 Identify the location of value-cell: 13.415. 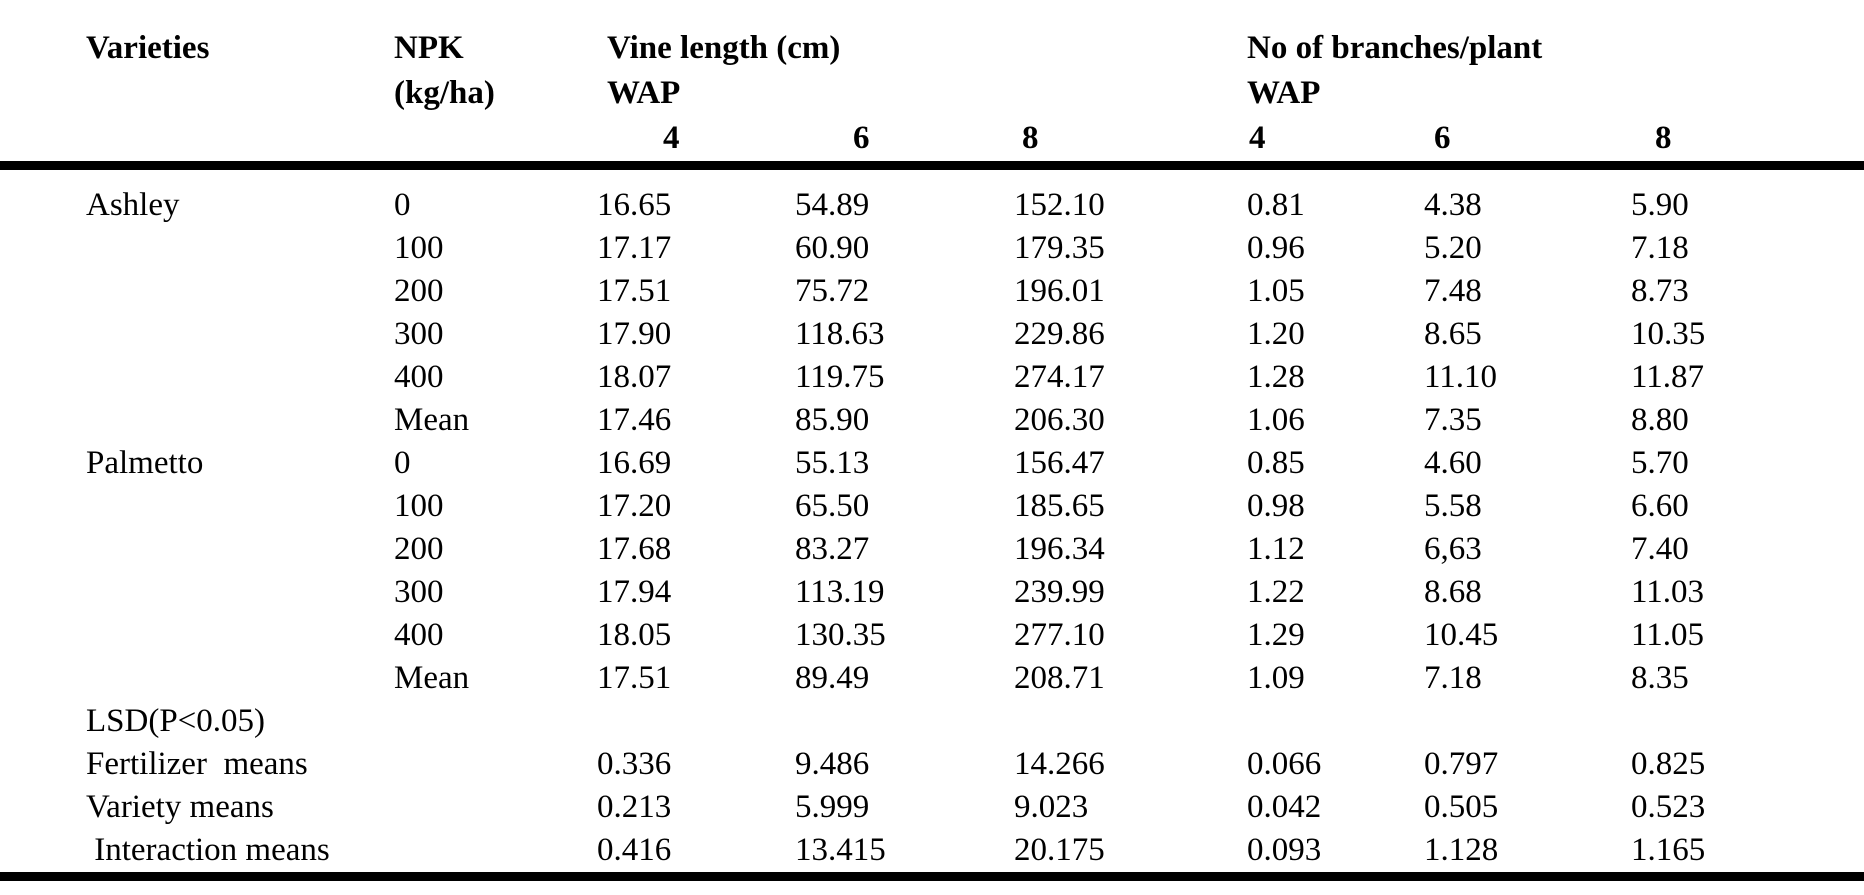
(840, 850).